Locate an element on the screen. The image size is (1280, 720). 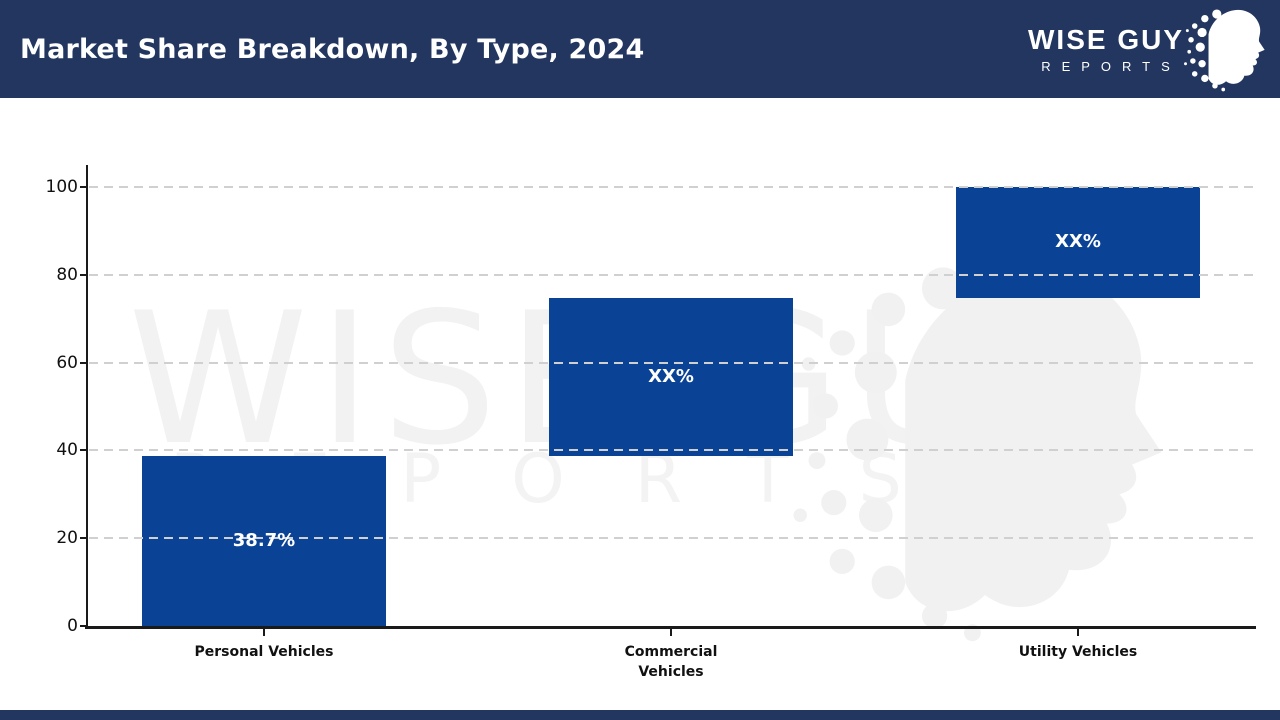
y-tick-label: 20 is located at coordinates (67, 538).